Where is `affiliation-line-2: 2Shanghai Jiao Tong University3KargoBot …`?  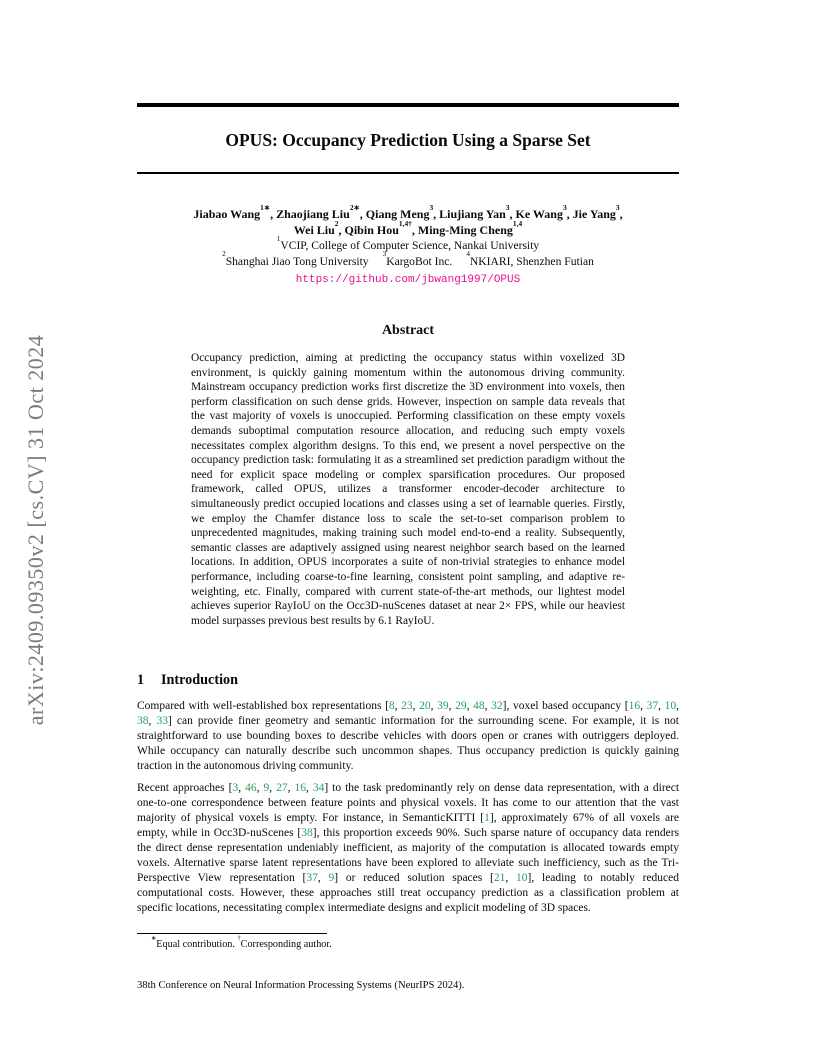
affiliation-line-2: 2Shanghai Jiao Tong University3KargoBot … is located at coordinates (408, 259).